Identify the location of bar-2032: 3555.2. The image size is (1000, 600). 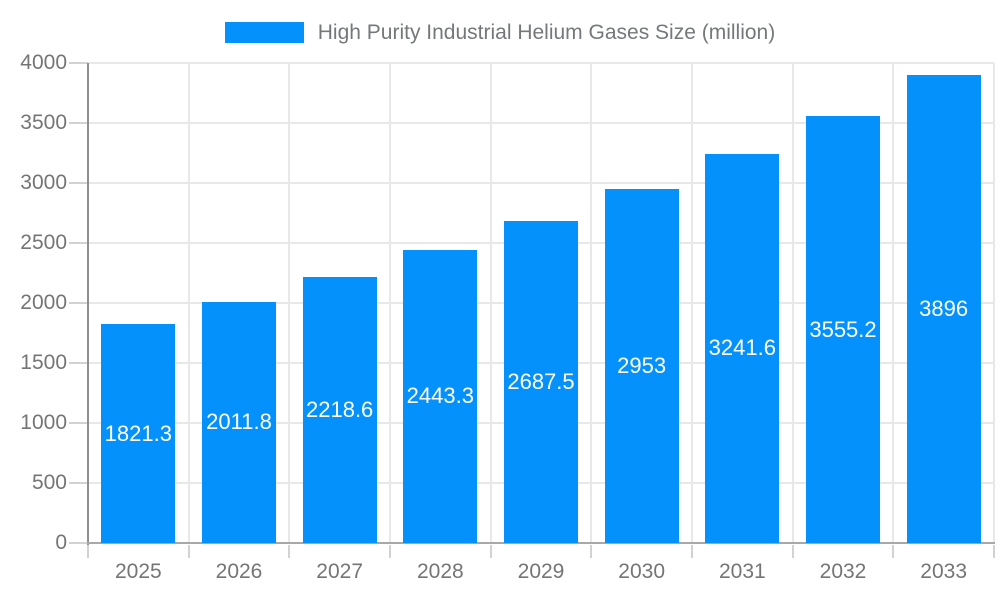
(843, 329).